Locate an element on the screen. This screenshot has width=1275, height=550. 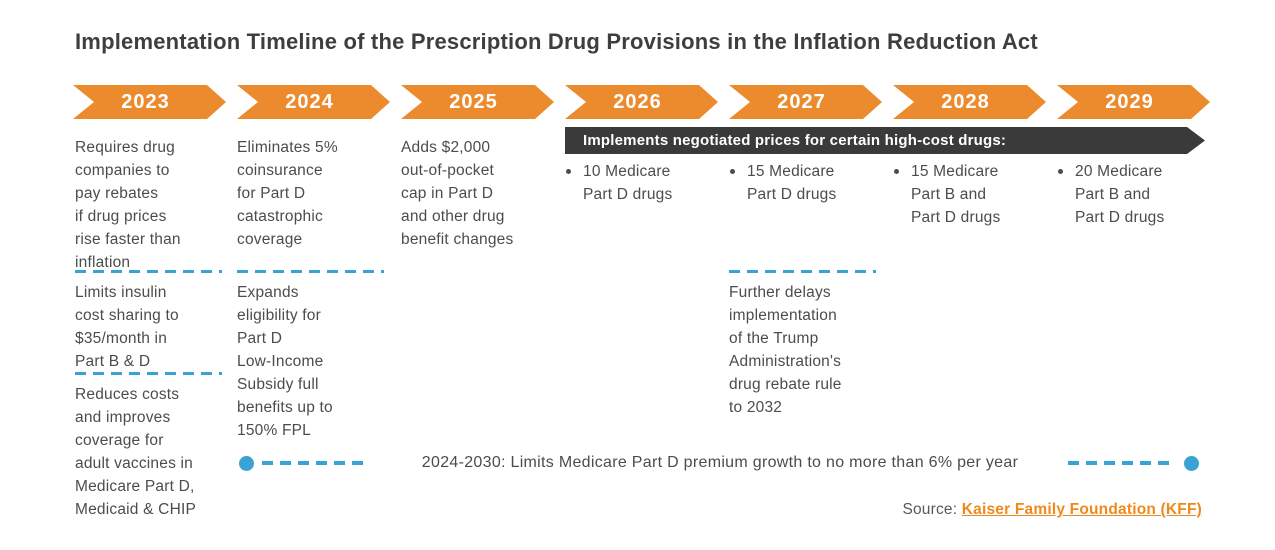
list-item-2028-drugs: 15 Medicare Part B and Part D drugs is located at coordinates (947, 194).